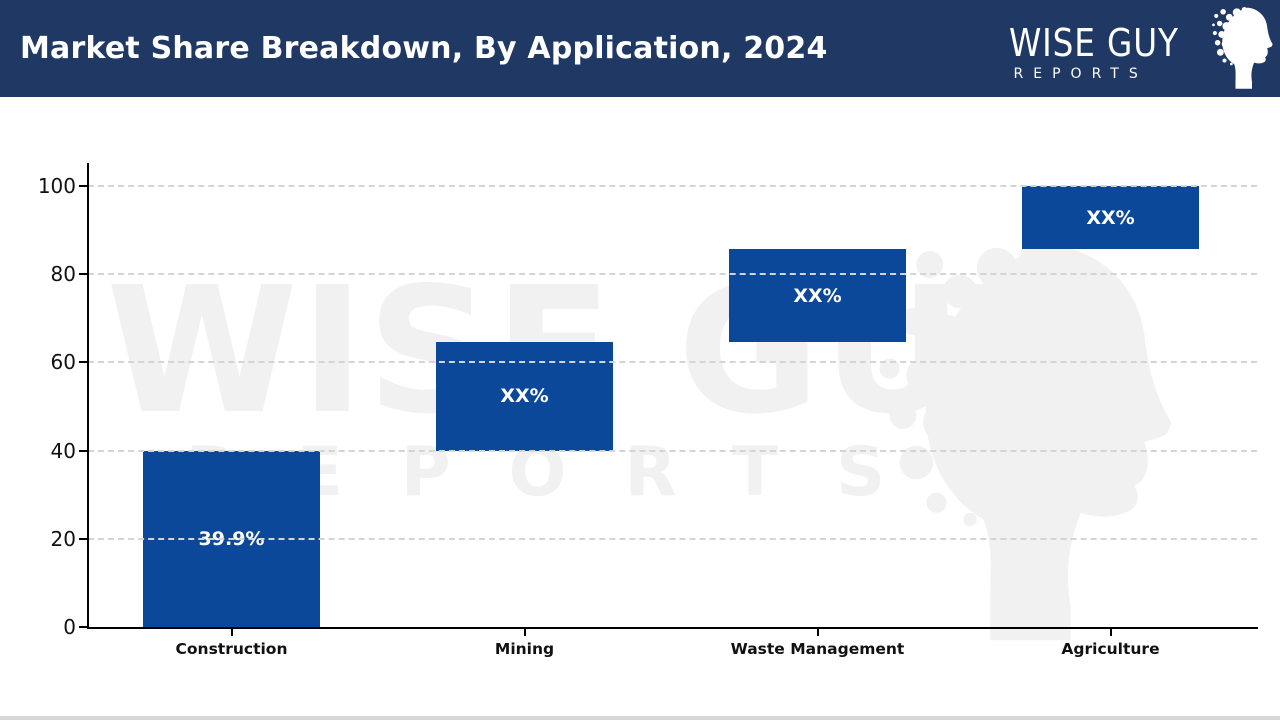 This screenshot has height=720, width=1280. I want to click on y-tick-label: 60, so click(63, 362).